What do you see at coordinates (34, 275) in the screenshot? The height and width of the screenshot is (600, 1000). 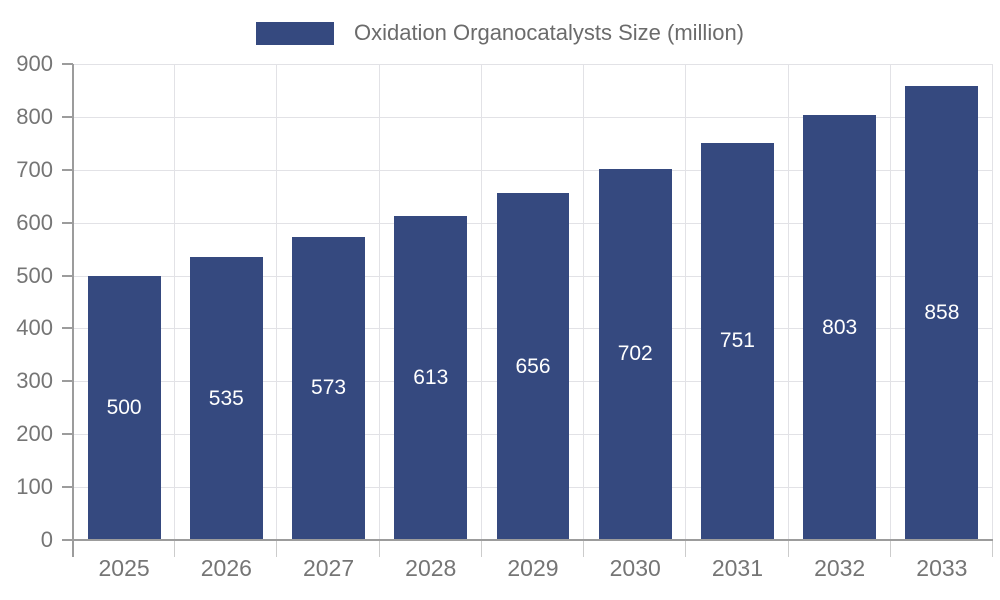 I see `y-axis-label: 500` at bounding box center [34, 275].